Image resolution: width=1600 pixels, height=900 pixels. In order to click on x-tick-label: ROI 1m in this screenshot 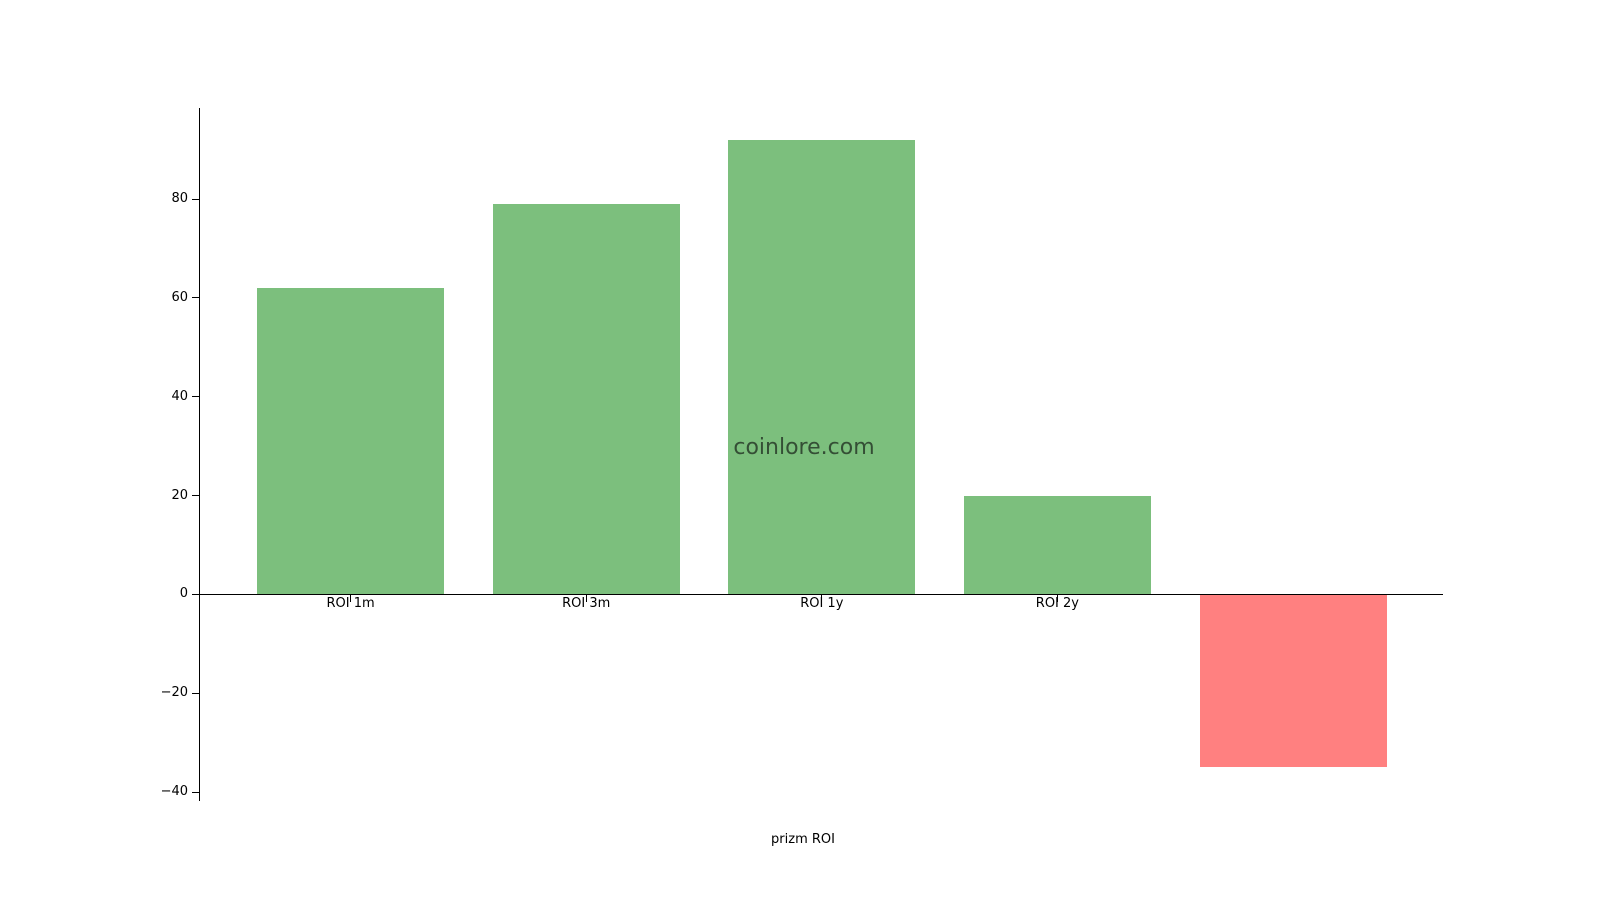, I will do `click(350, 604)`.